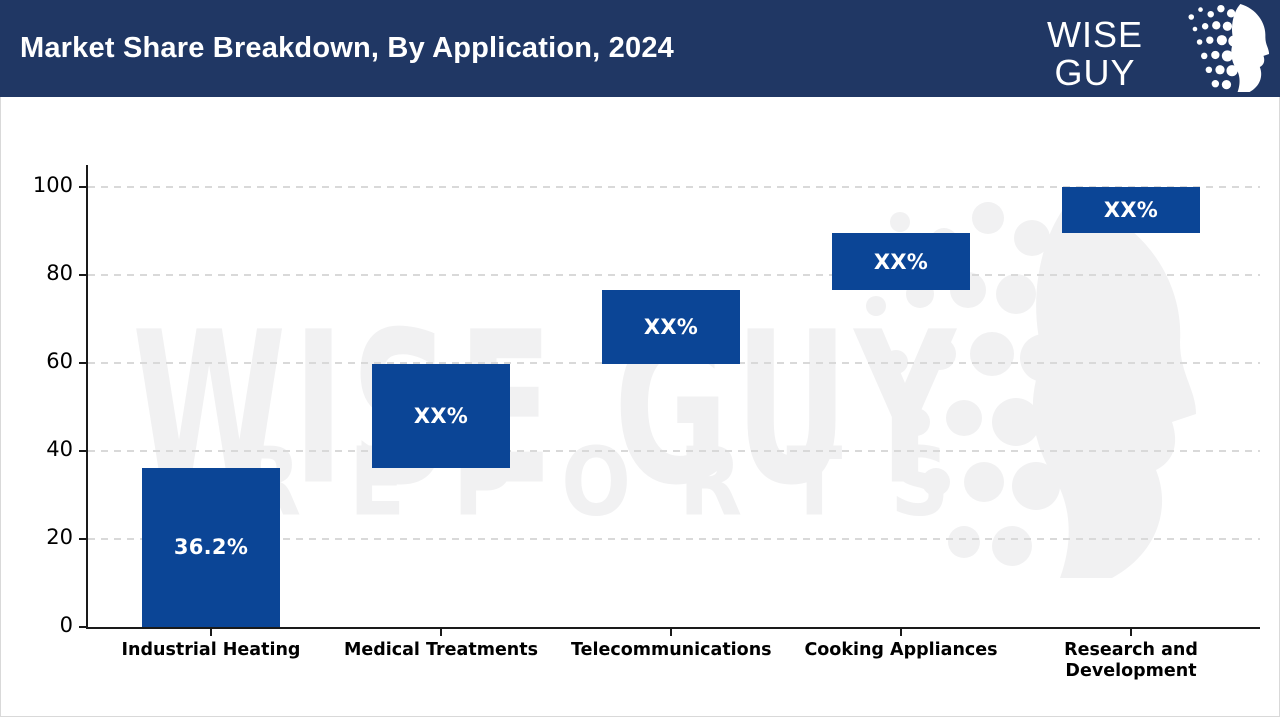 The width and height of the screenshot is (1280, 720). I want to click on bar-cooking-appliances: XX%, so click(901, 261).